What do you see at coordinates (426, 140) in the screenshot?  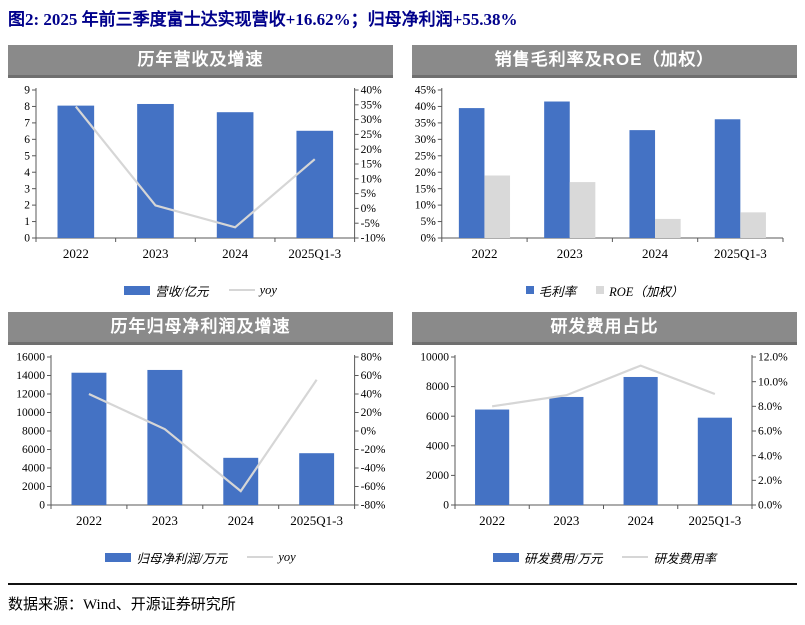 I see `left-tick-label: 30%` at bounding box center [426, 140].